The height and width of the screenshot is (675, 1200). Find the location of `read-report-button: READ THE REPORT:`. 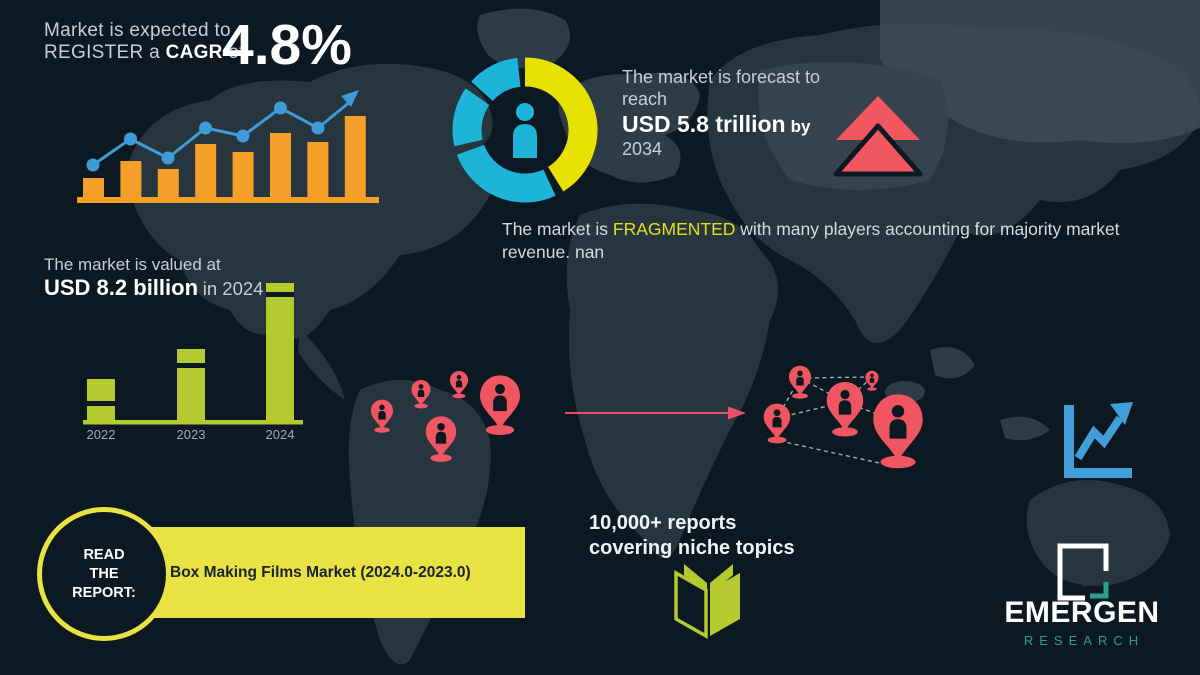

read-report-button: READ THE REPORT: is located at coordinates (104, 574).